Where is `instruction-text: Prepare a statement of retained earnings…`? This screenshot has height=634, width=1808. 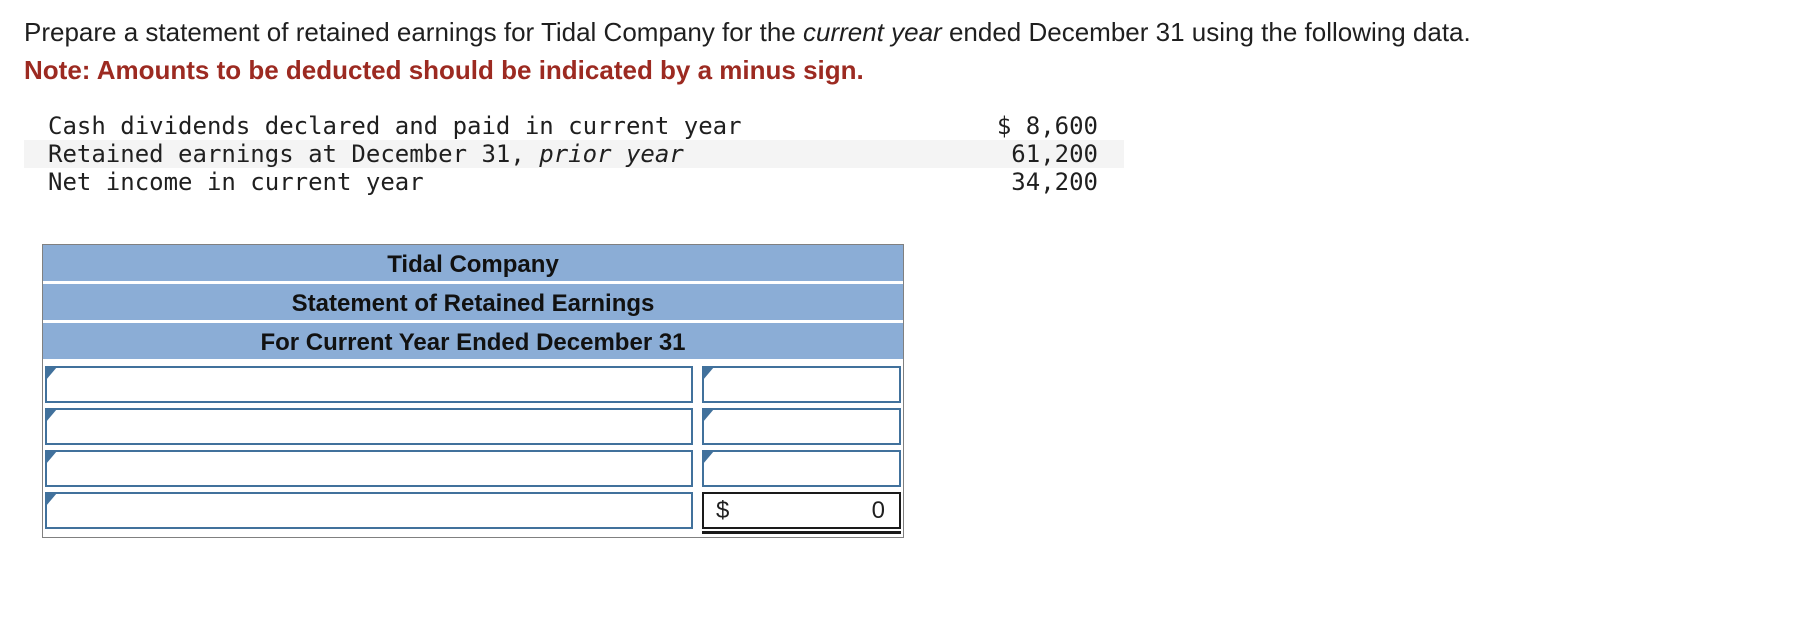
instruction-text: Prepare a statement of retained earnings… is located at coordinates (747, 32).